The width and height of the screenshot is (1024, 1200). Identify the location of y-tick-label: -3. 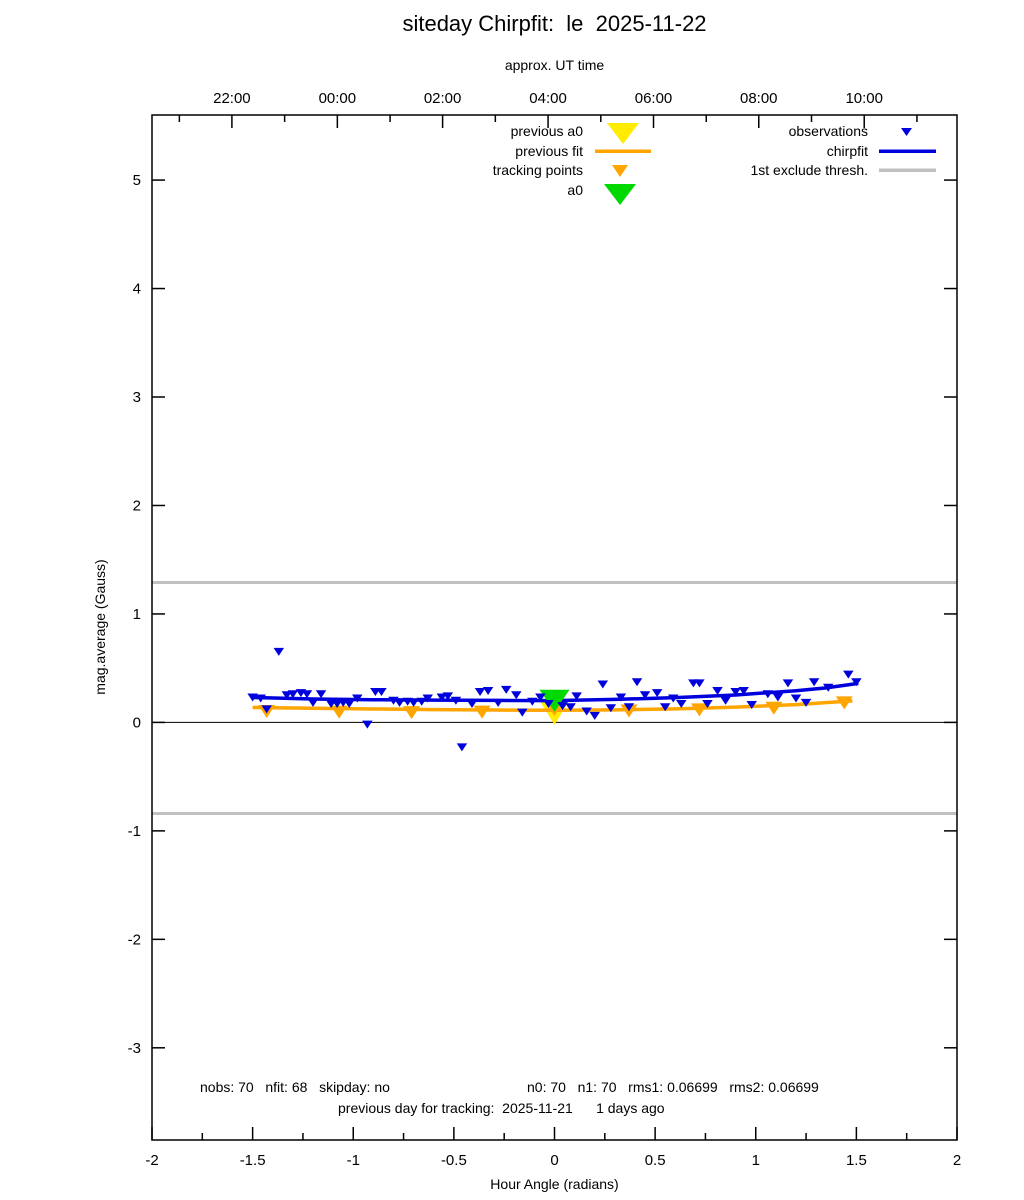
(134, 1048).